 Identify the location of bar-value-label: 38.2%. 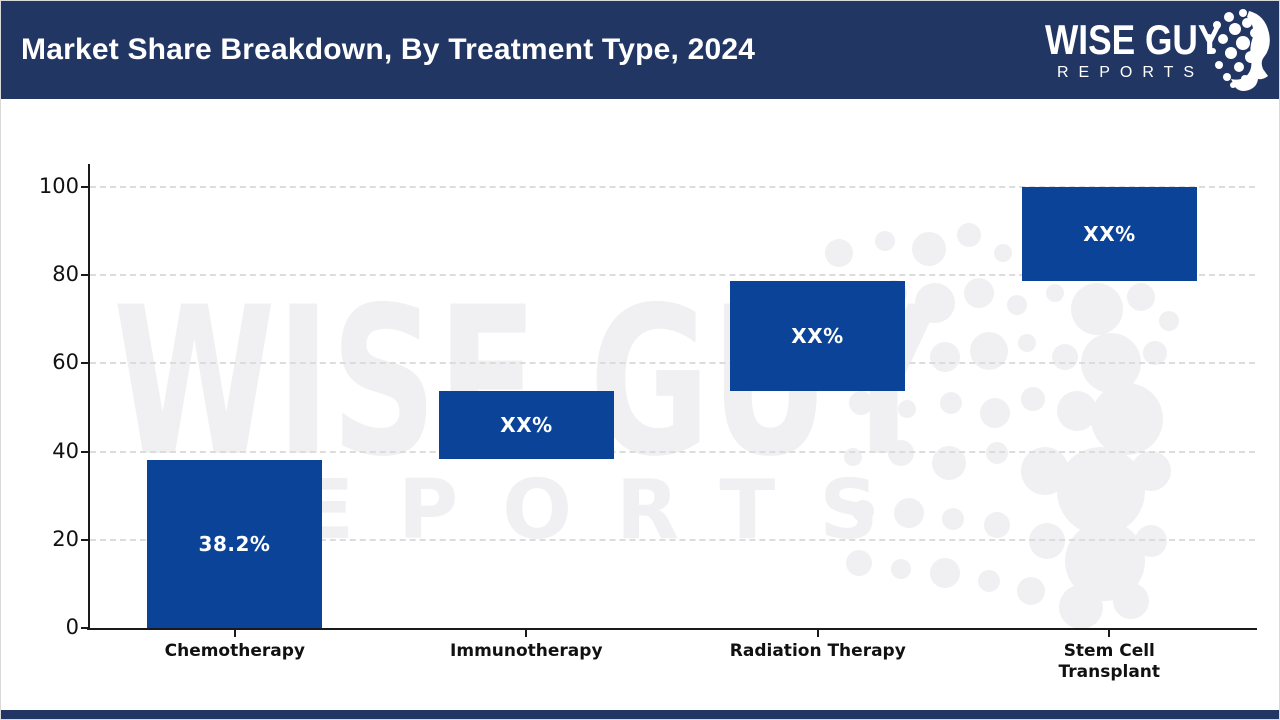
(234, 543).